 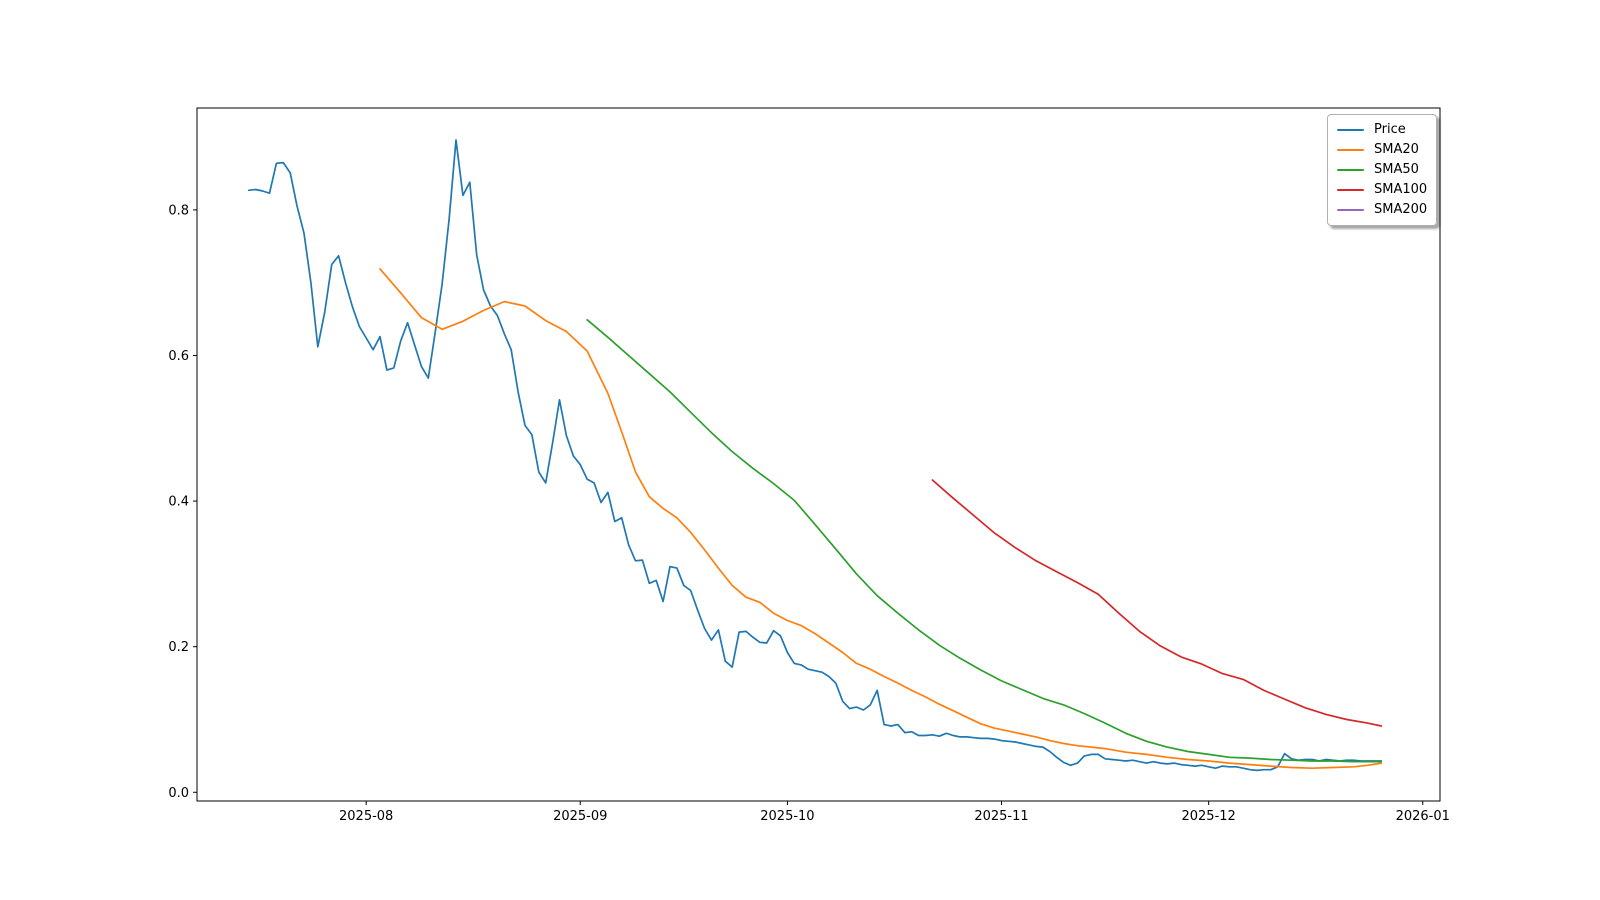 I want to click on legend-item-price: Price, so click(x=1383, y=130).